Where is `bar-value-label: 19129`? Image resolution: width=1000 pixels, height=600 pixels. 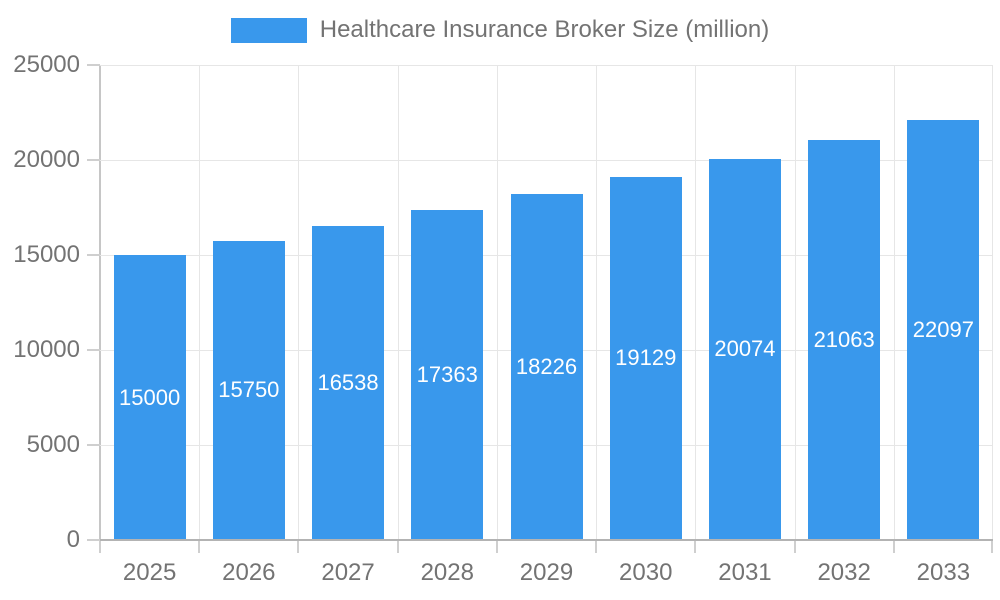
bar-value-label: 19129 is located at coordinates (646, 358).